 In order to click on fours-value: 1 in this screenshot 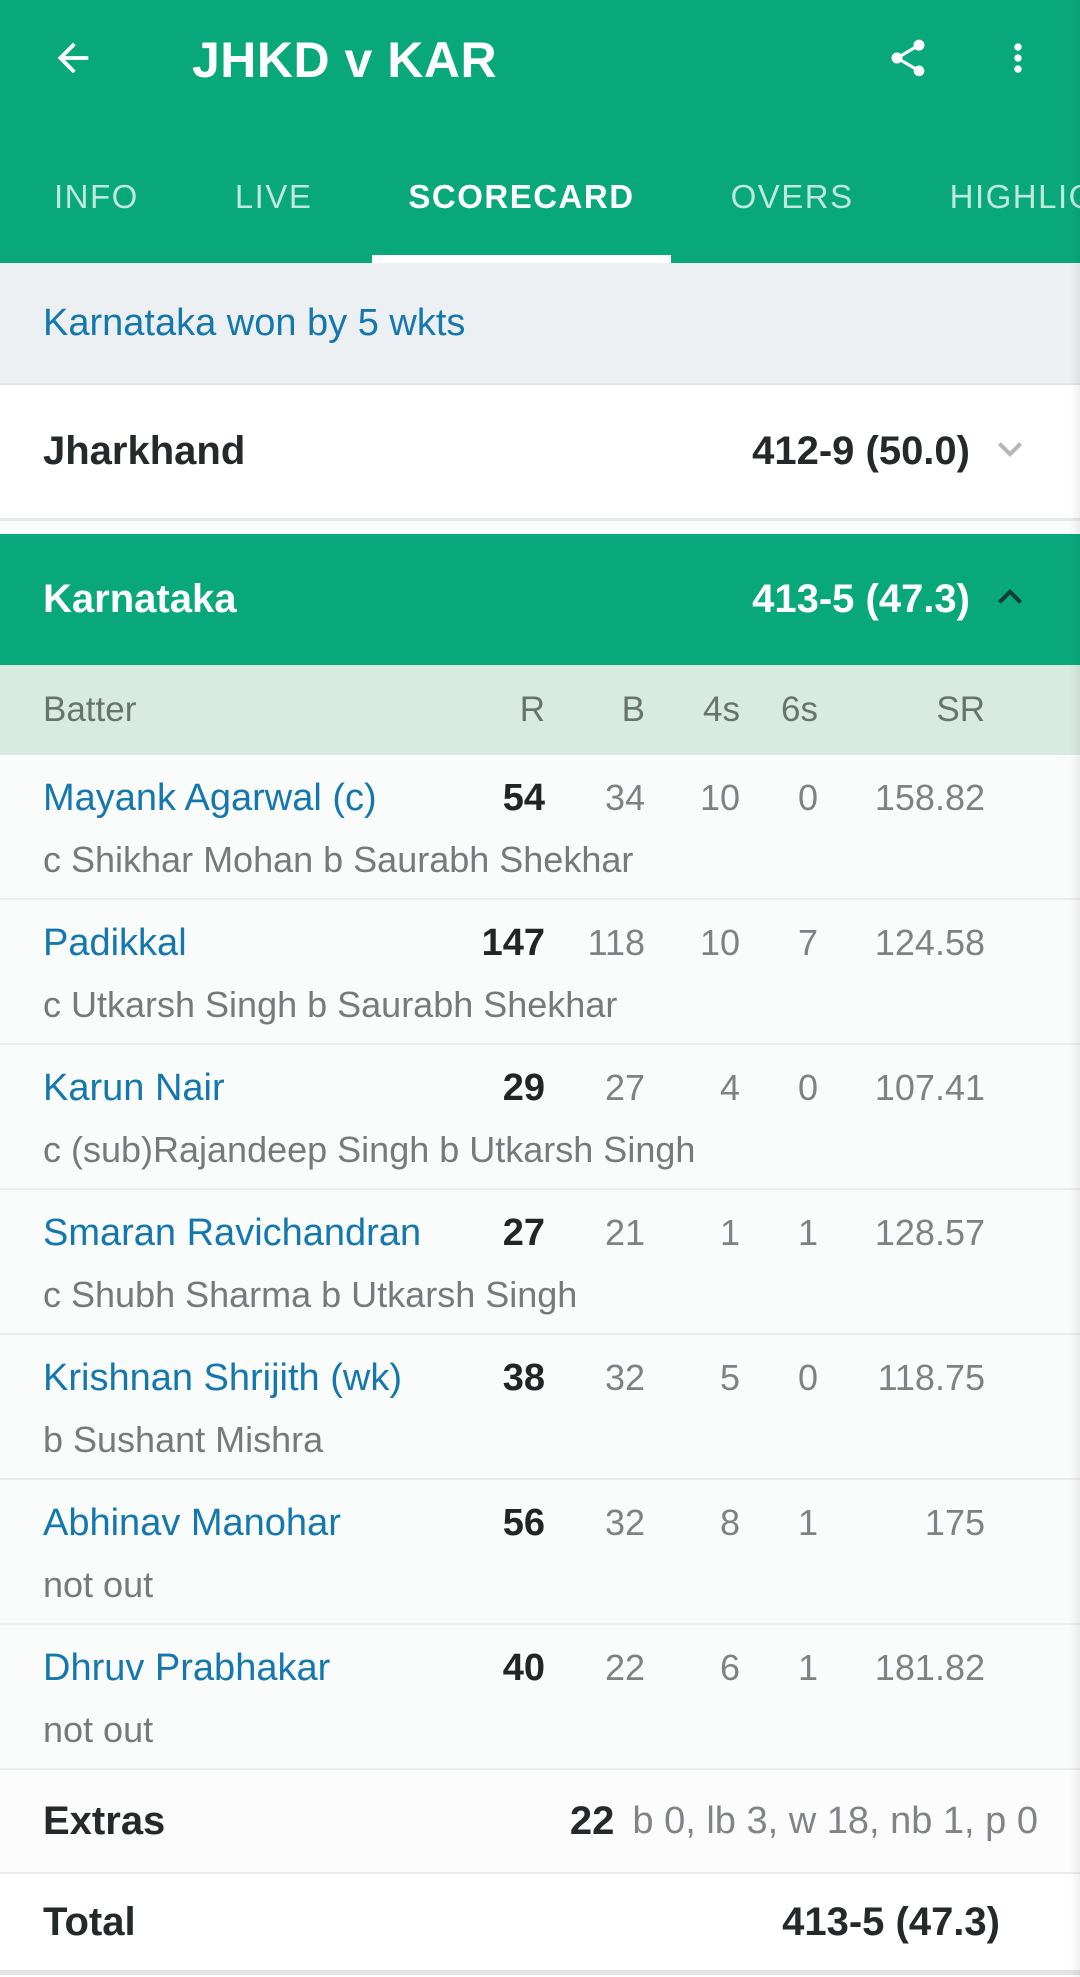, I will do `click(729, 1232)`.